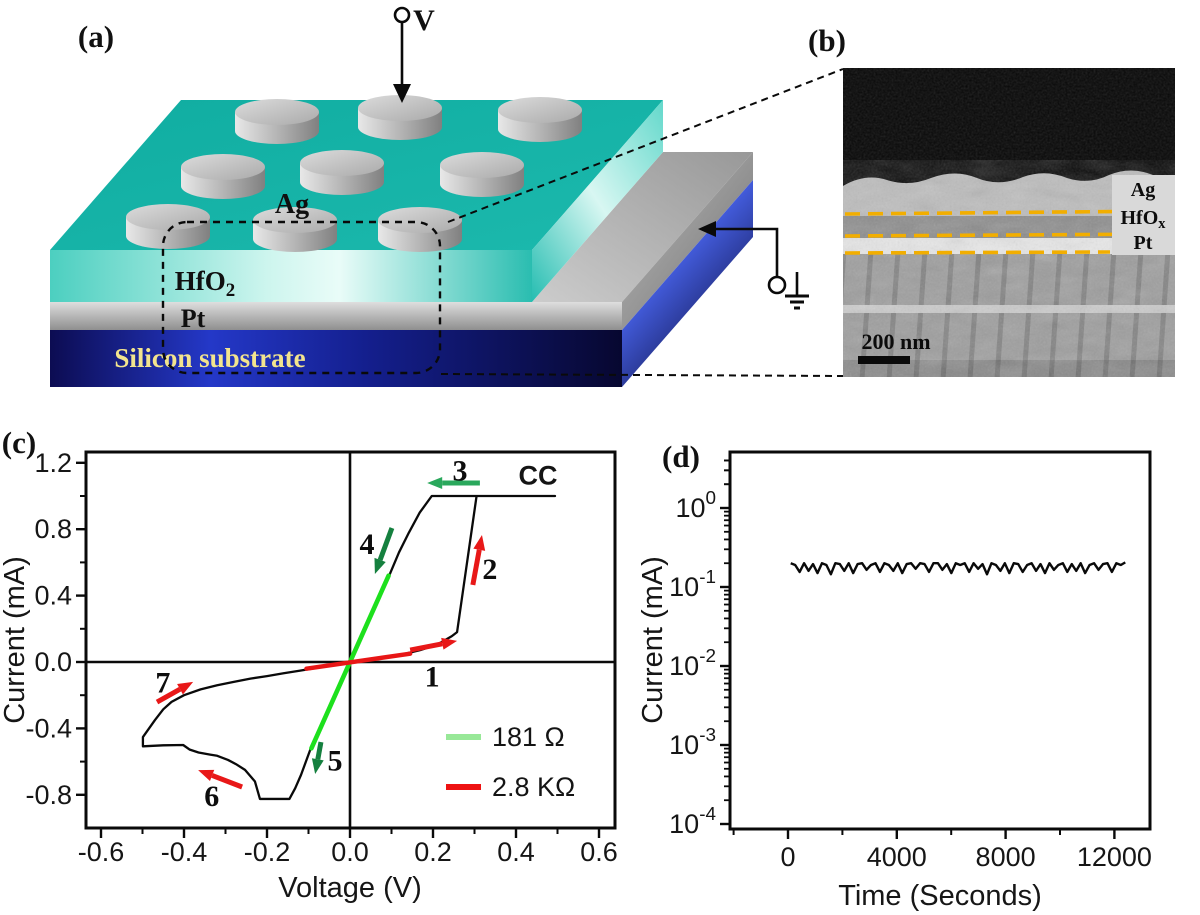  What do you see at coordinates (533, 787) in the screenshot?
I see `legend-label-2: 2.8 KΩ` at bounding box center [533, 787].